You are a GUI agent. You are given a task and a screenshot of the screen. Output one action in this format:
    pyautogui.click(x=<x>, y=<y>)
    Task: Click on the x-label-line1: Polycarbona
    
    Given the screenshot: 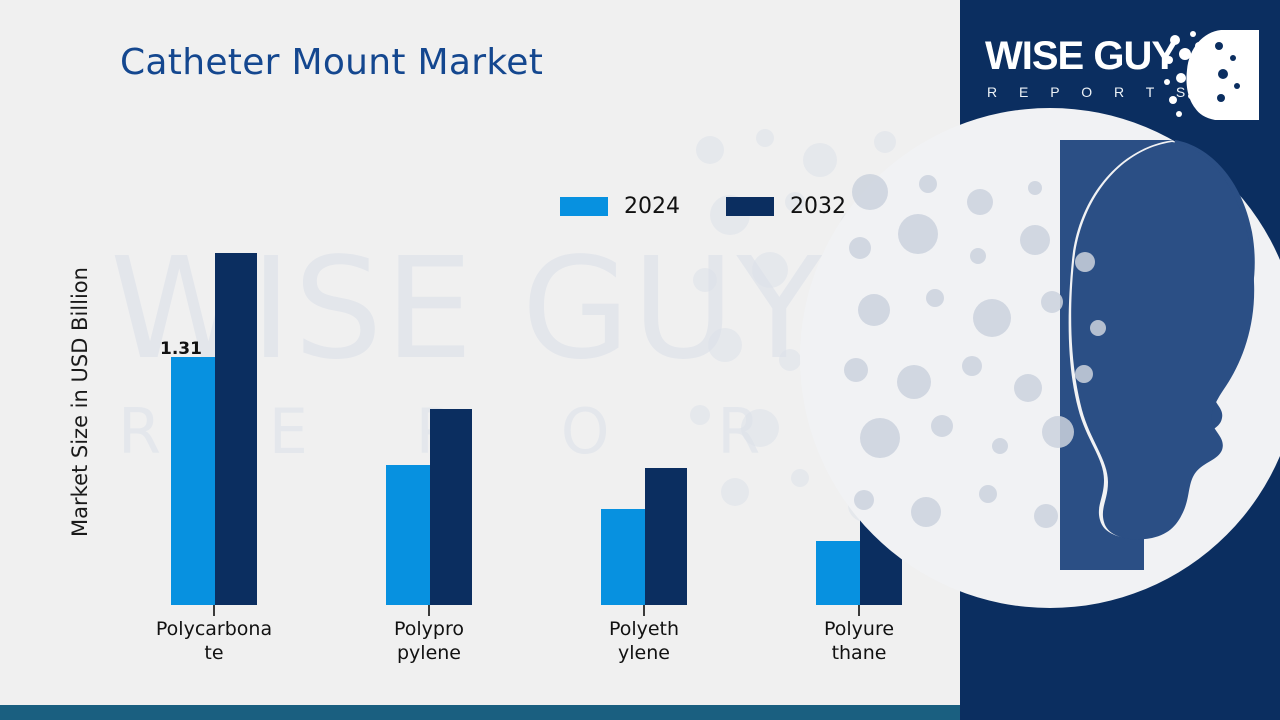 What is the action you would take?
    pyautogui.click(x=214, y=629)
    